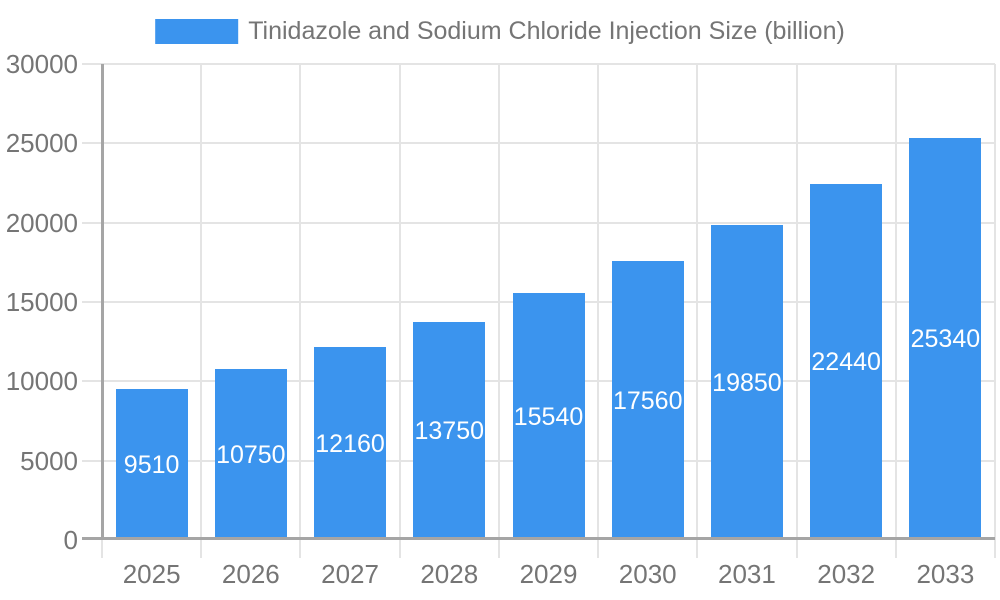 The image size is (1000, 600). What do you see at coordinates (449, 574) in the screenshot?
I see `x-tick-label: 2028` at bounding box center [449, 574].